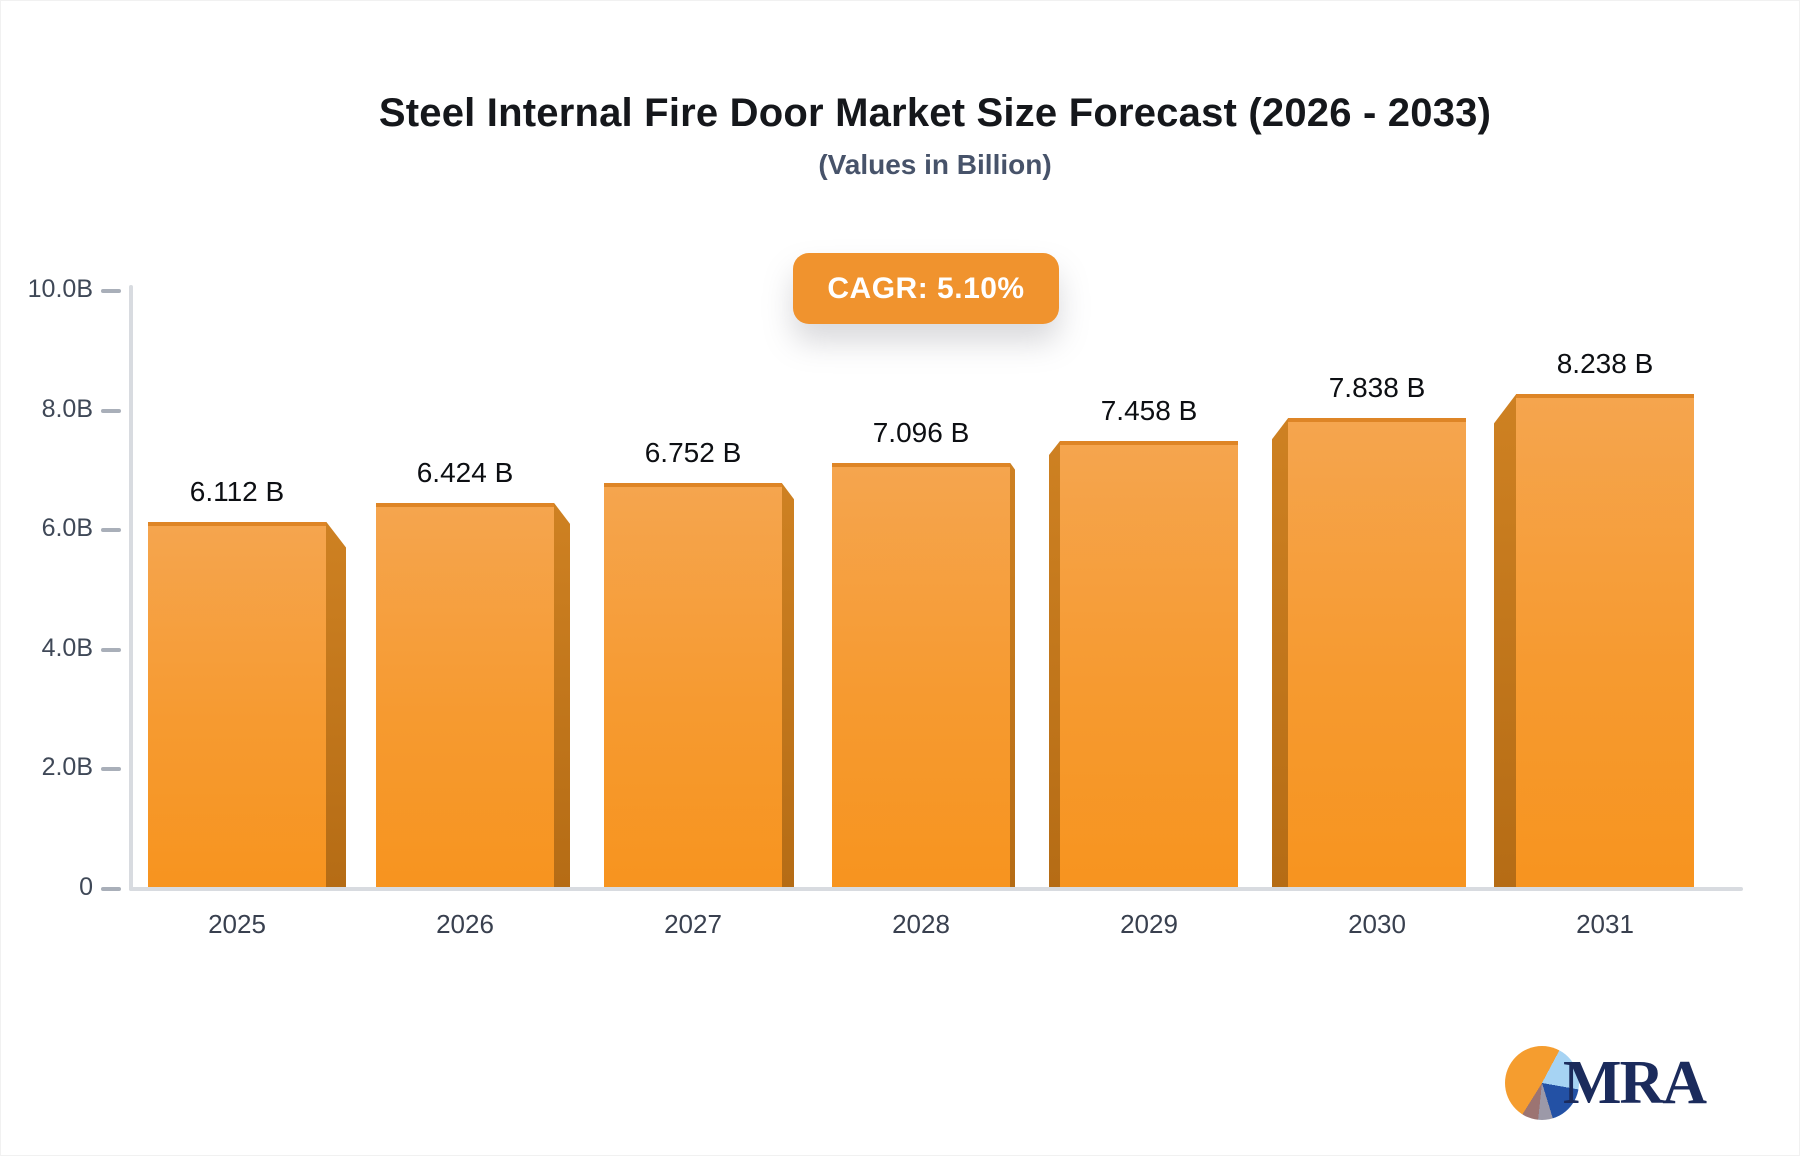  I want to click on bar-value-label: 6.112 B, so click(237, 491).